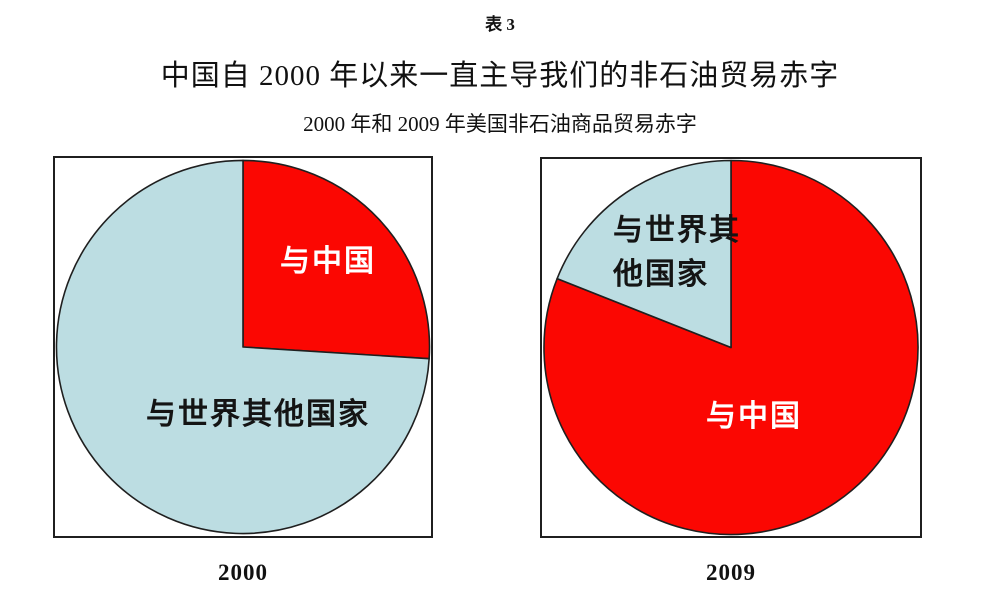 This screenshot has height=590, width=1000. What do you see at coordinates (243, 572) in the screenshot?
I see `year-caption-2000: 2000` at bounding box center [243, 572].